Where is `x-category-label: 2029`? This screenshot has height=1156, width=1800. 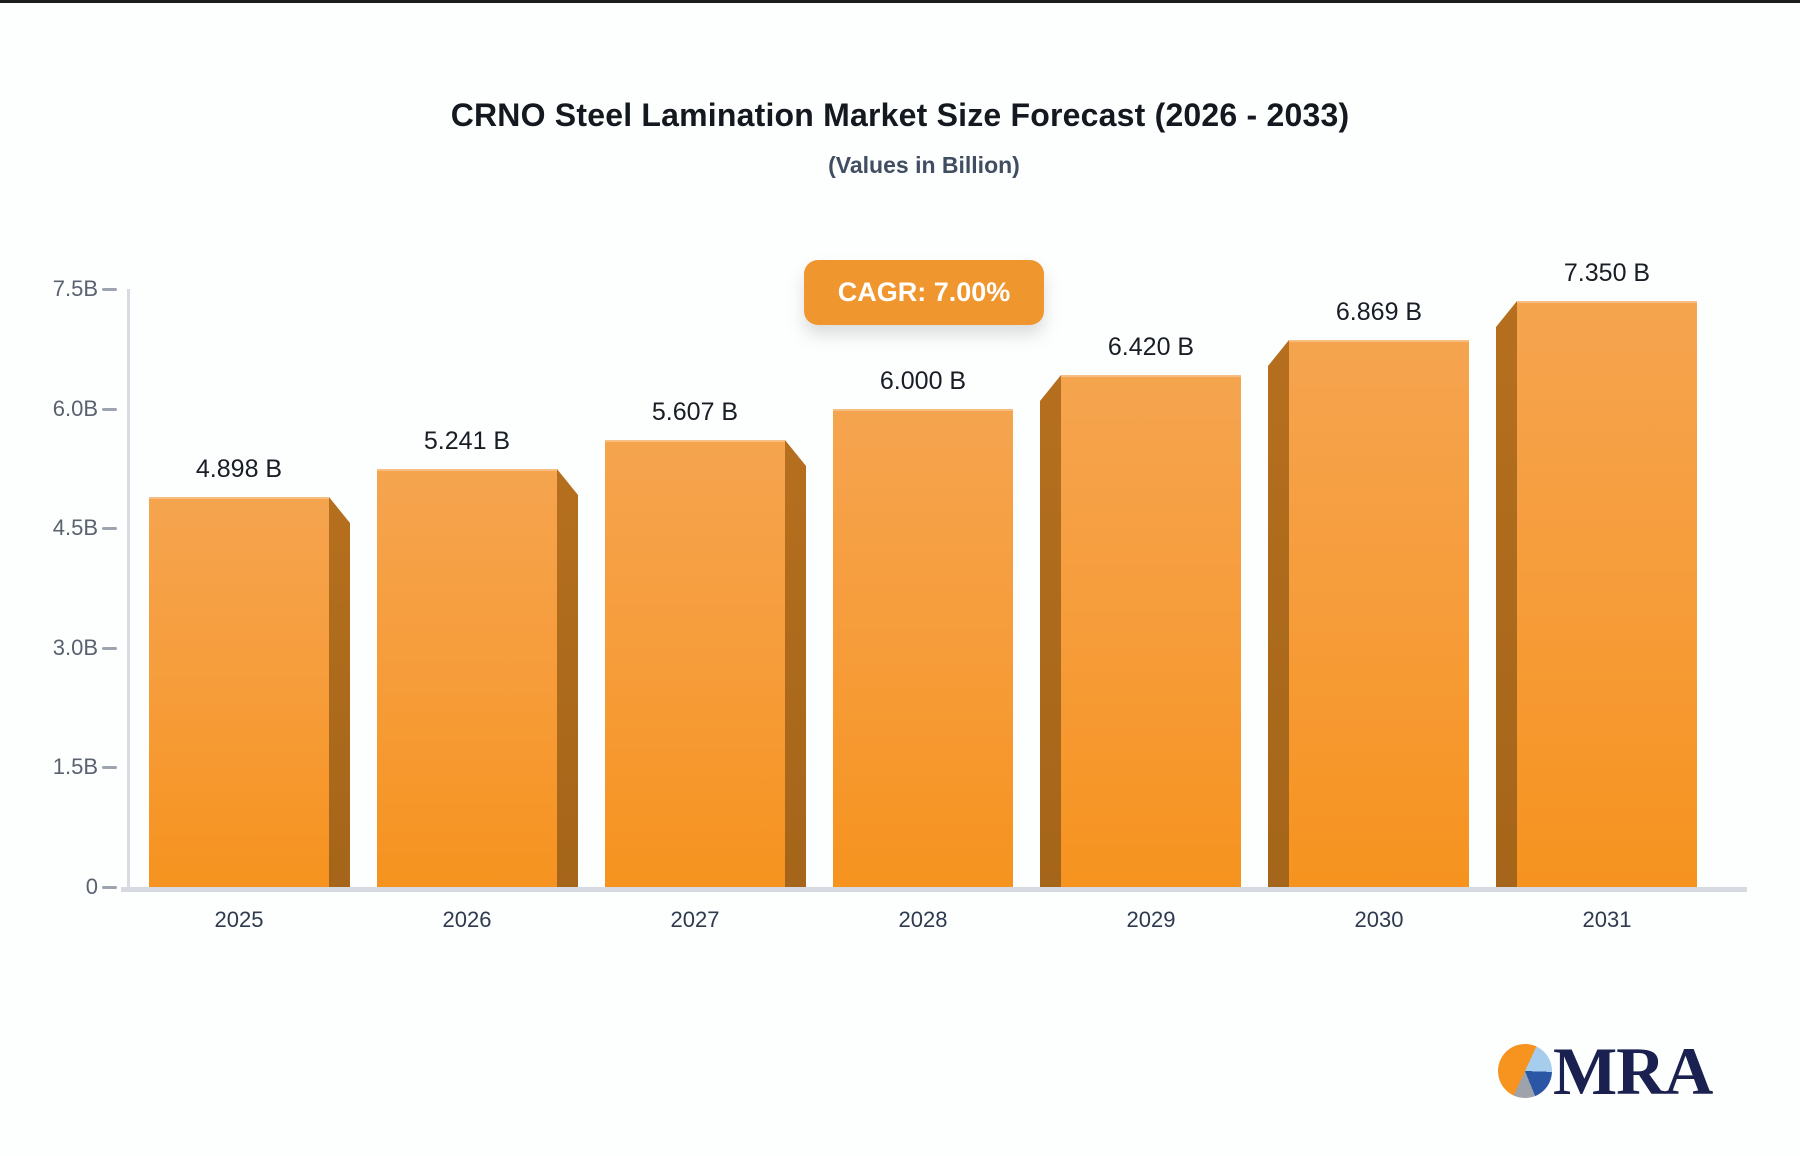
x-category-label: 2029 is located at coordinates (1151, 919).